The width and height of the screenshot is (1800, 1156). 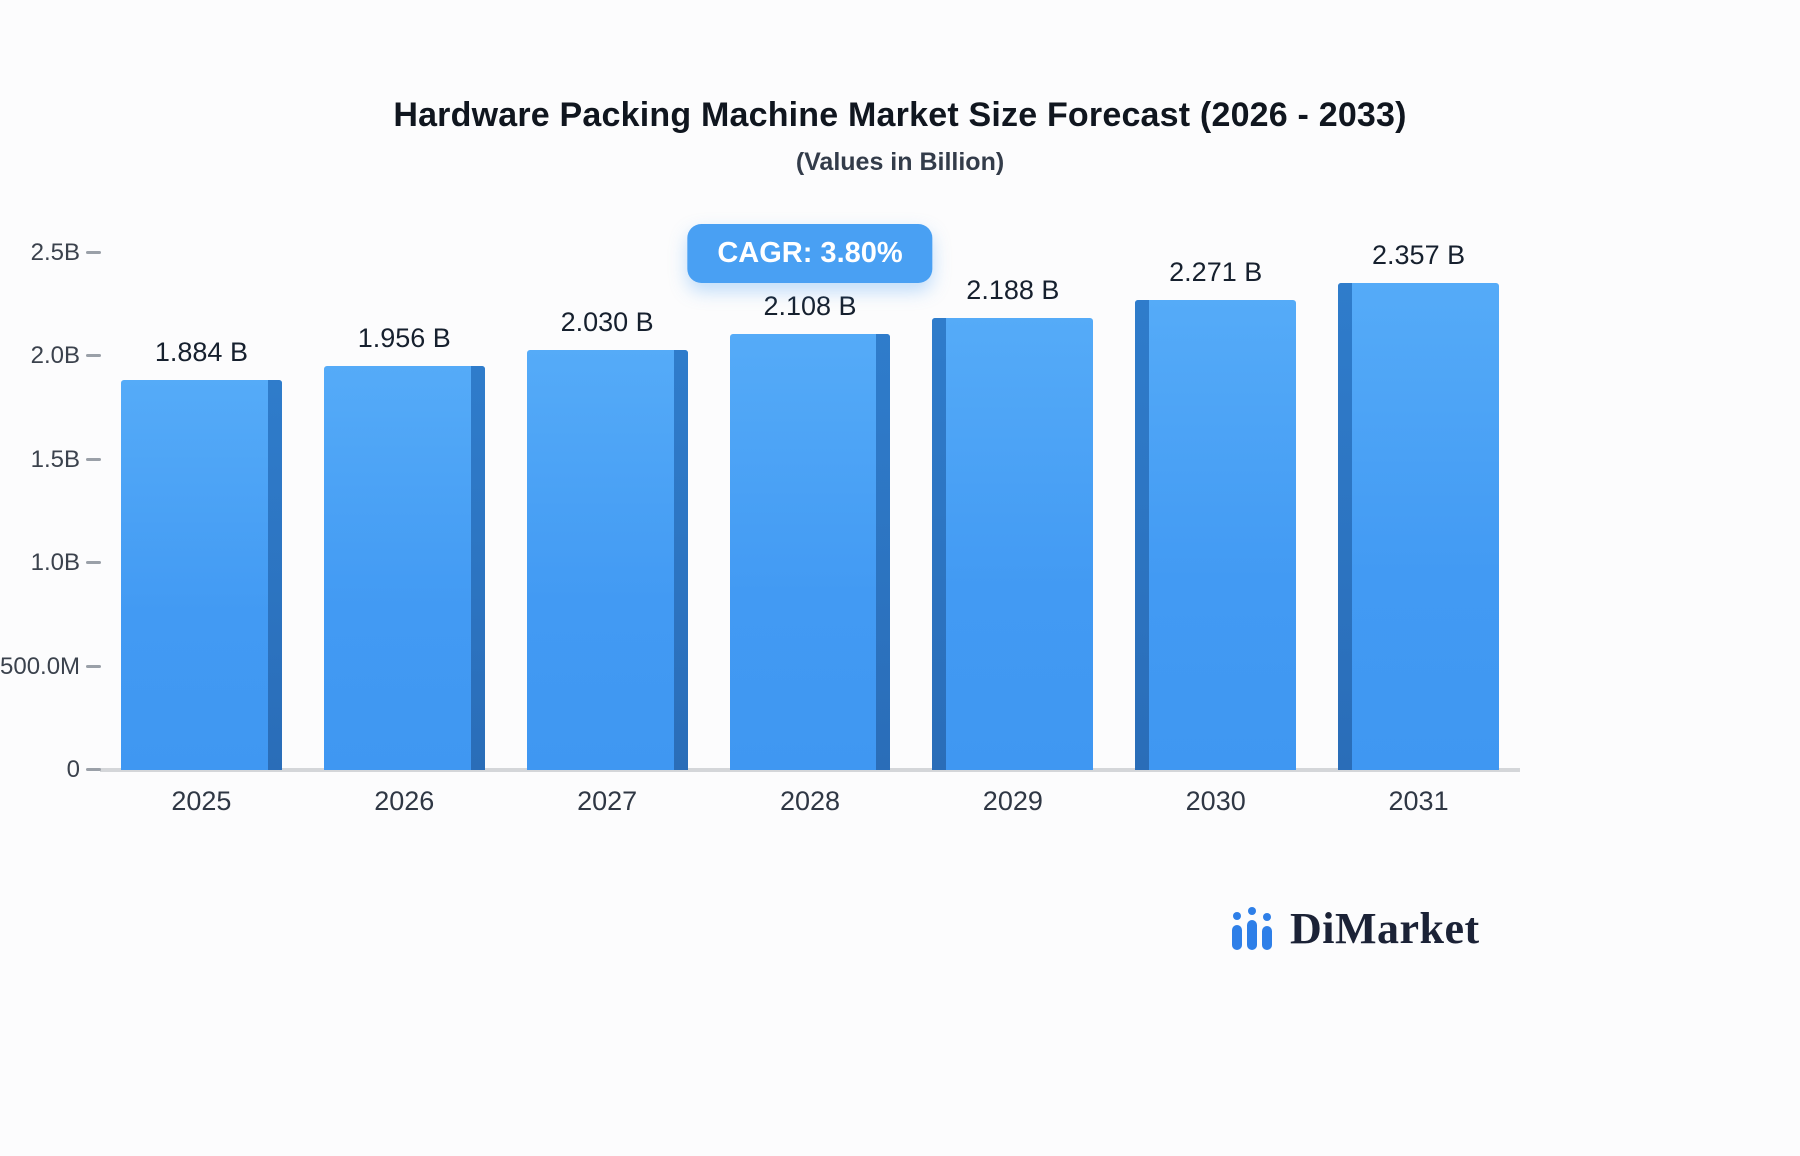 I want to click on bar-slot: 2.188 B 2029, so click(x=1012, y=534).